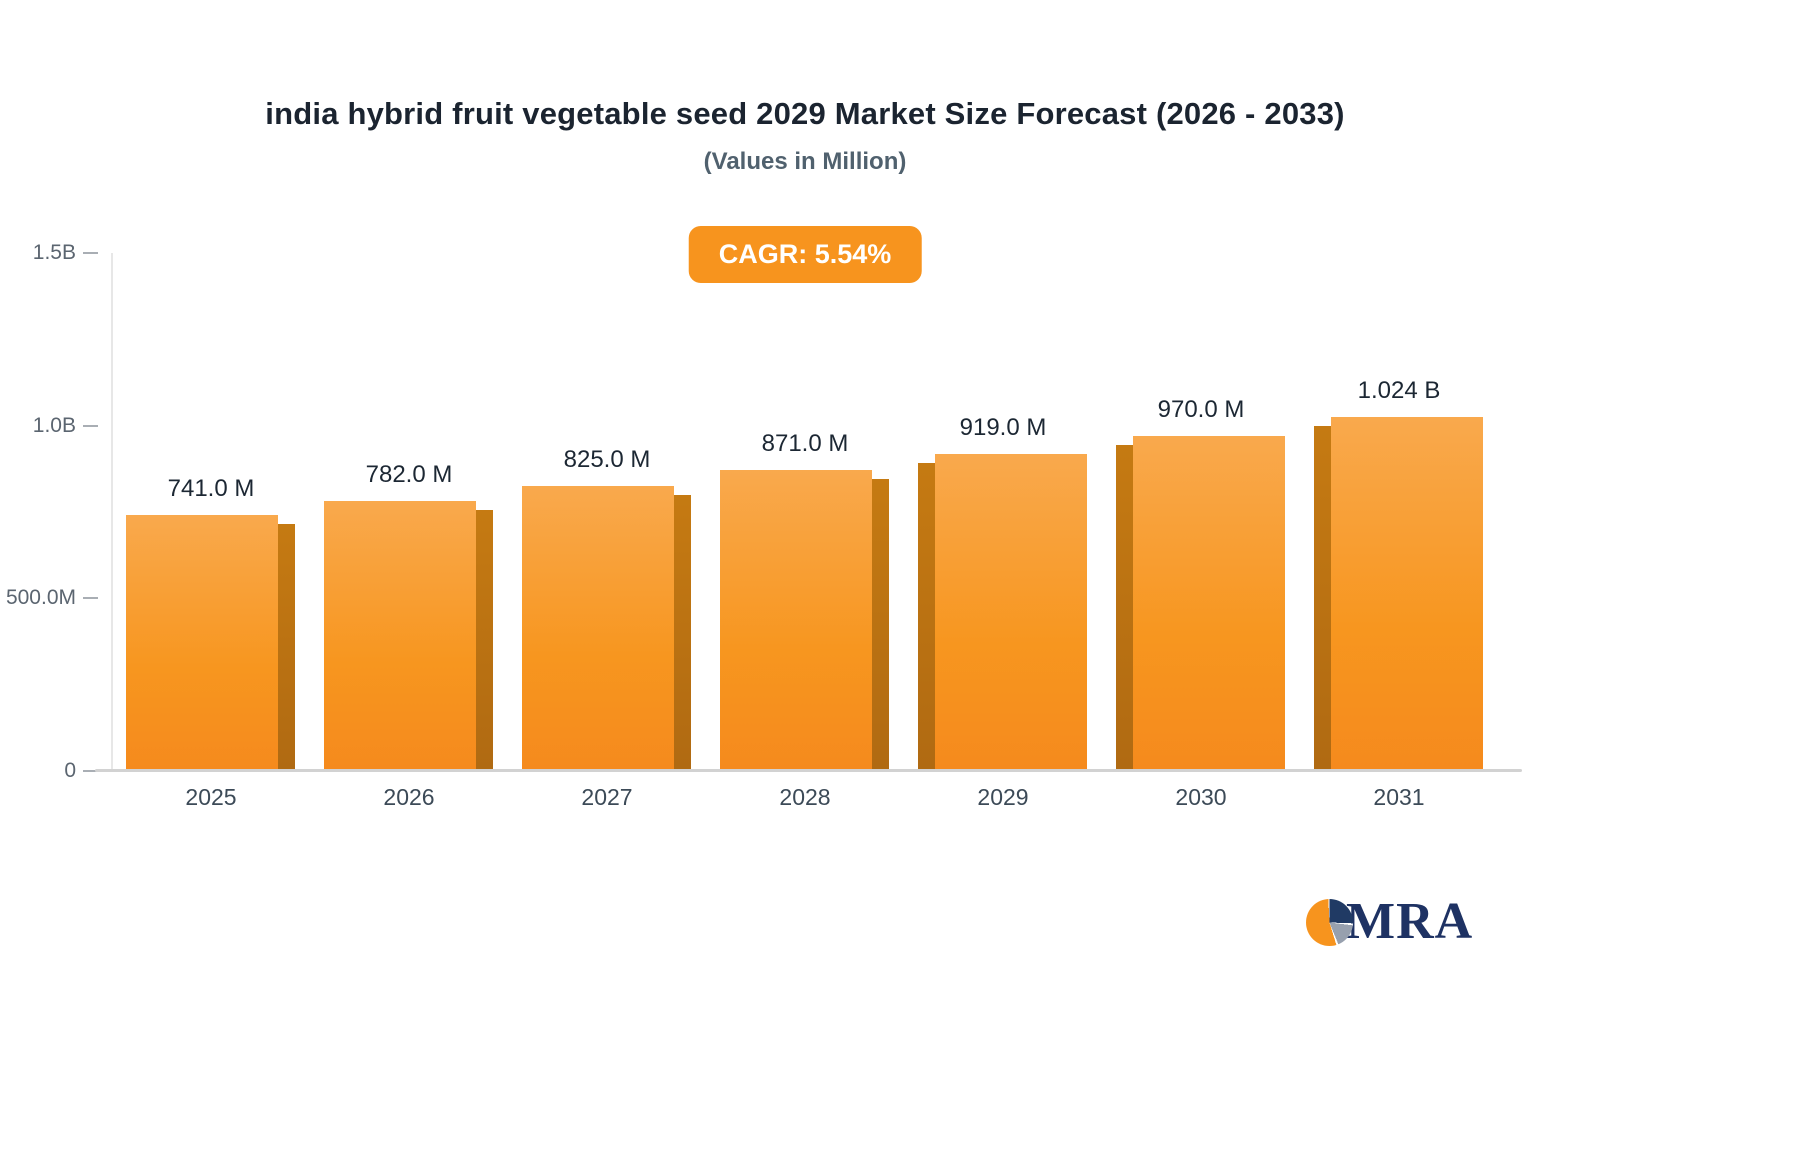 The image size is (1800, 1156). I want to click on bar-group: 970.0 M, so click(1201, 583).